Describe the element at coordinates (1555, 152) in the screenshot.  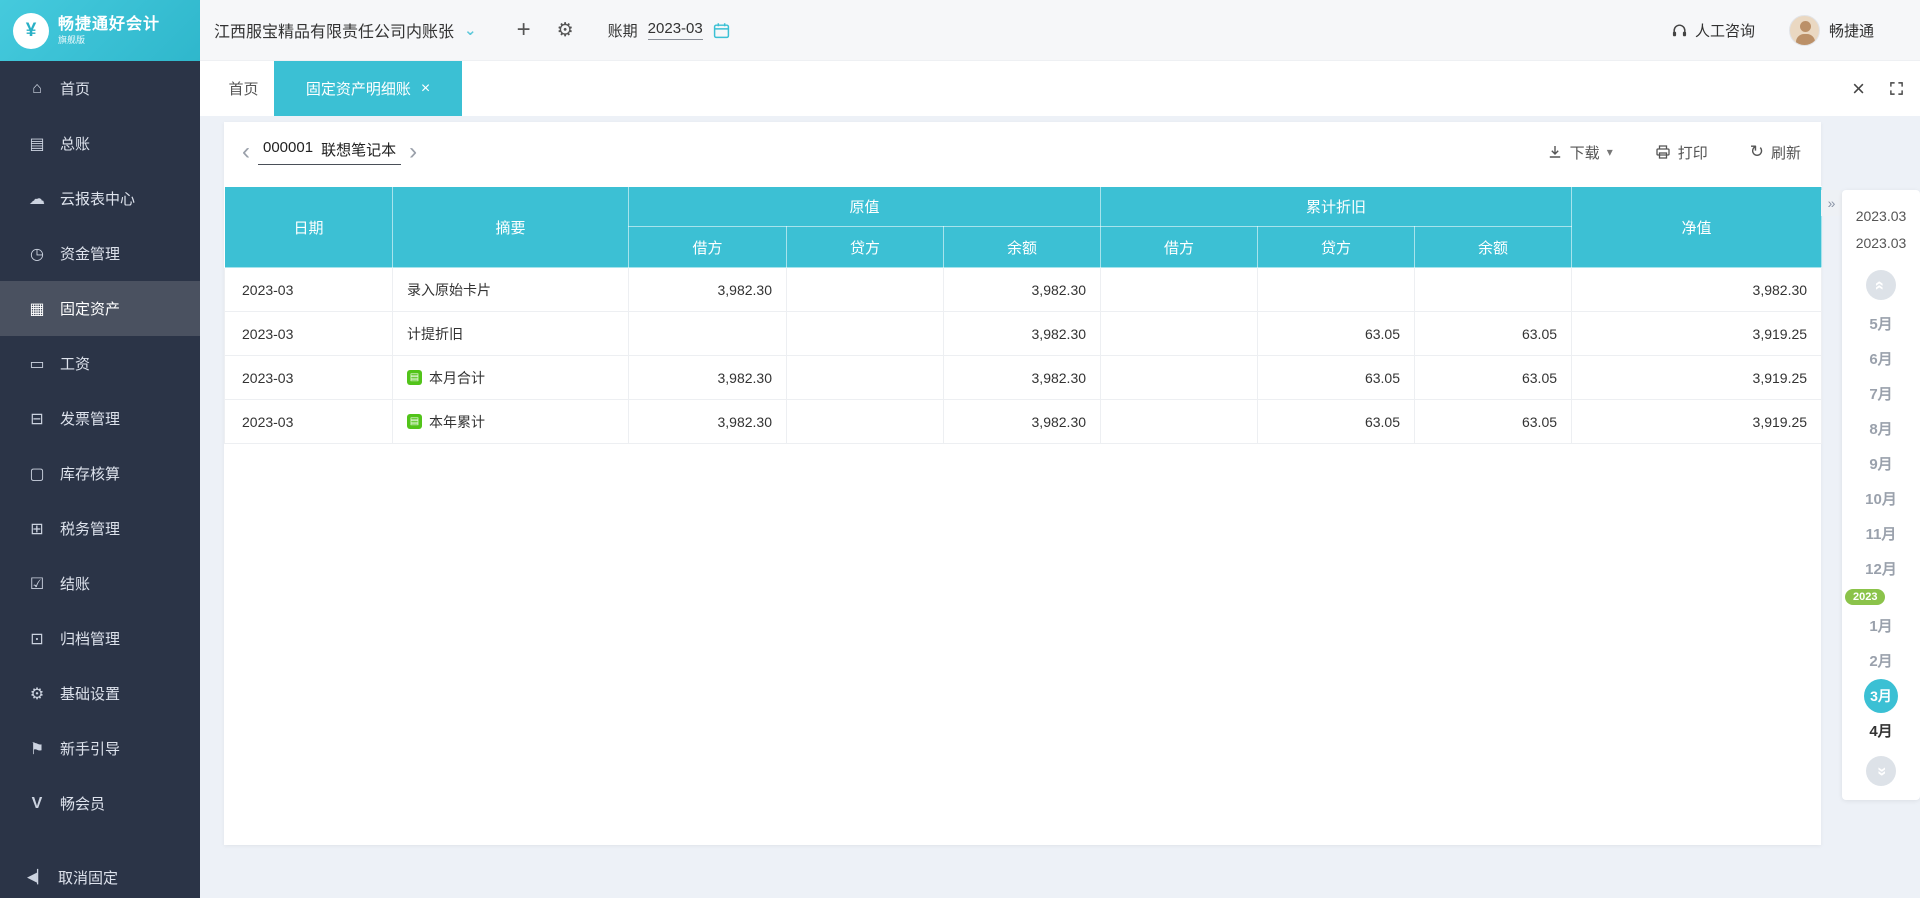
I see `download-icon` at that location.